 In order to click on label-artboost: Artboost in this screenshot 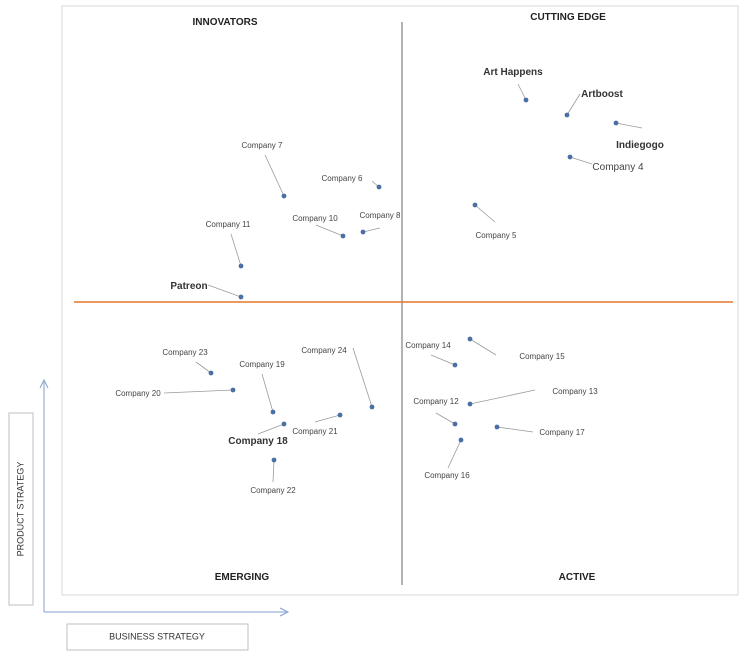, I will do `click(602, 94)`.